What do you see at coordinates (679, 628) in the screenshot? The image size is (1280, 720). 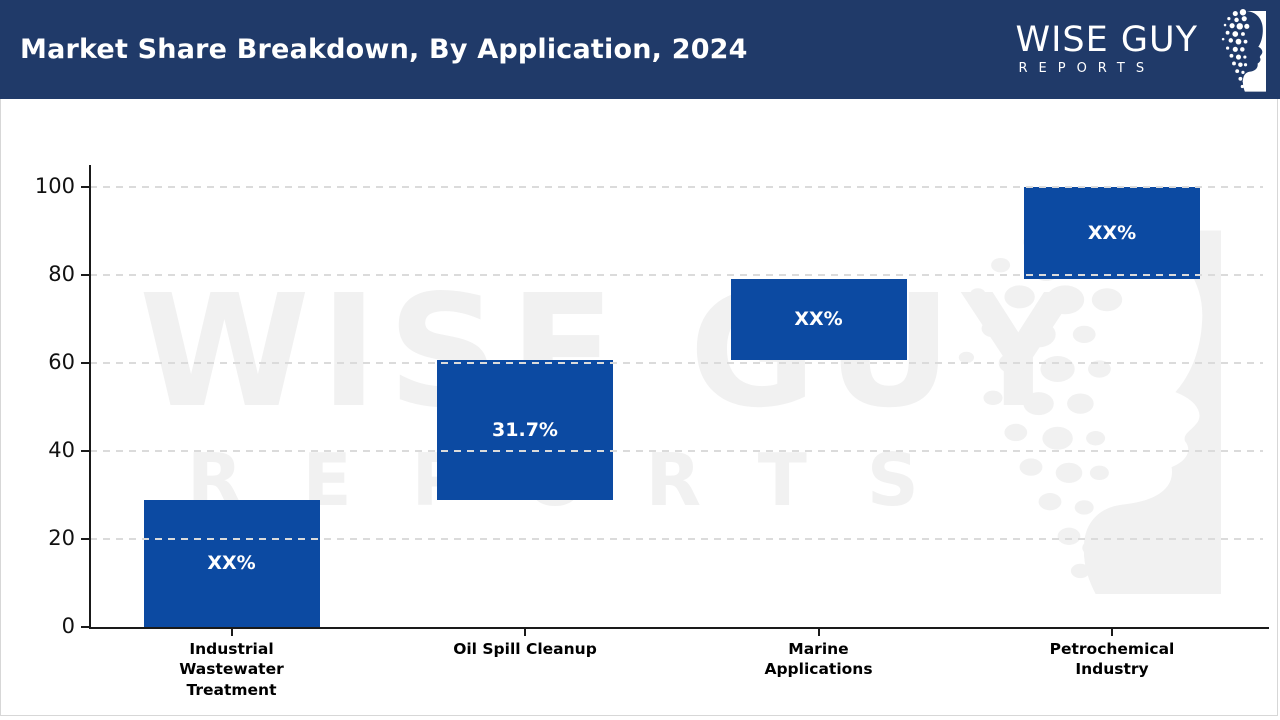 I see `x-axis-line` at bounding box center [679, 628].